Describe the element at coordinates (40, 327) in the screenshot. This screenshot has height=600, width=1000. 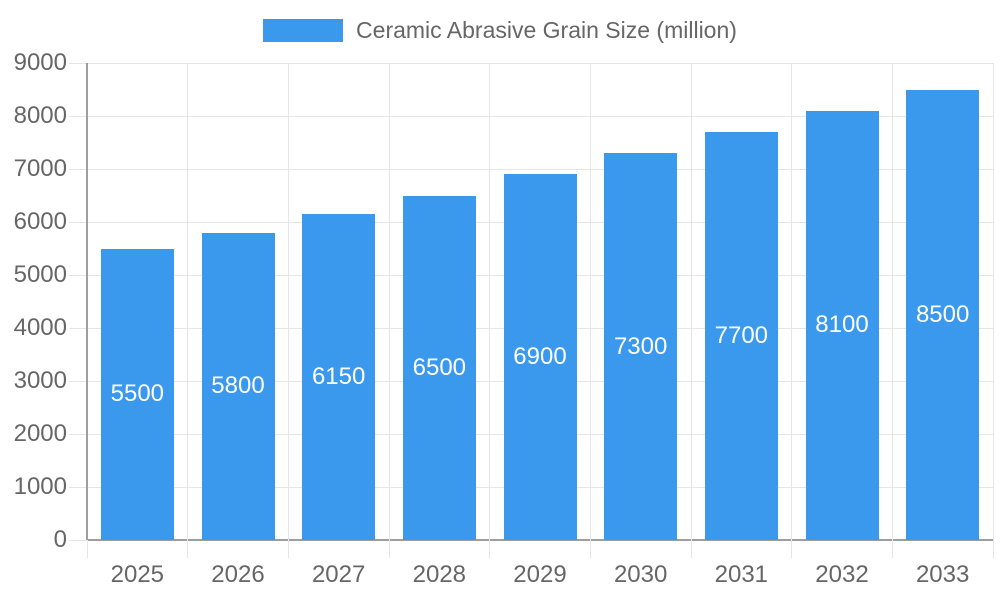
I see `y-axis-tick-label: 4000` at that location.